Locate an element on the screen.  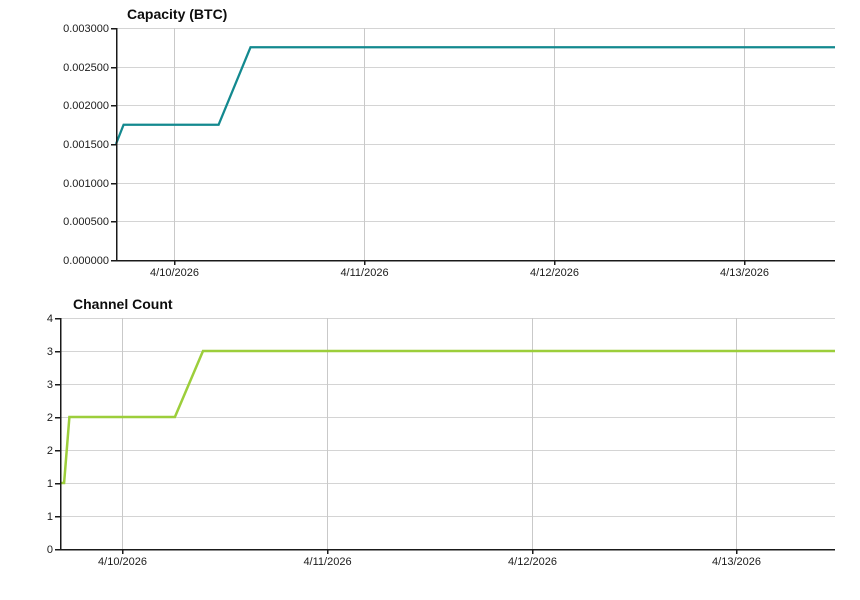
capacity-chart-title: Capacity (BTC) is located at coordinates (177, 14).